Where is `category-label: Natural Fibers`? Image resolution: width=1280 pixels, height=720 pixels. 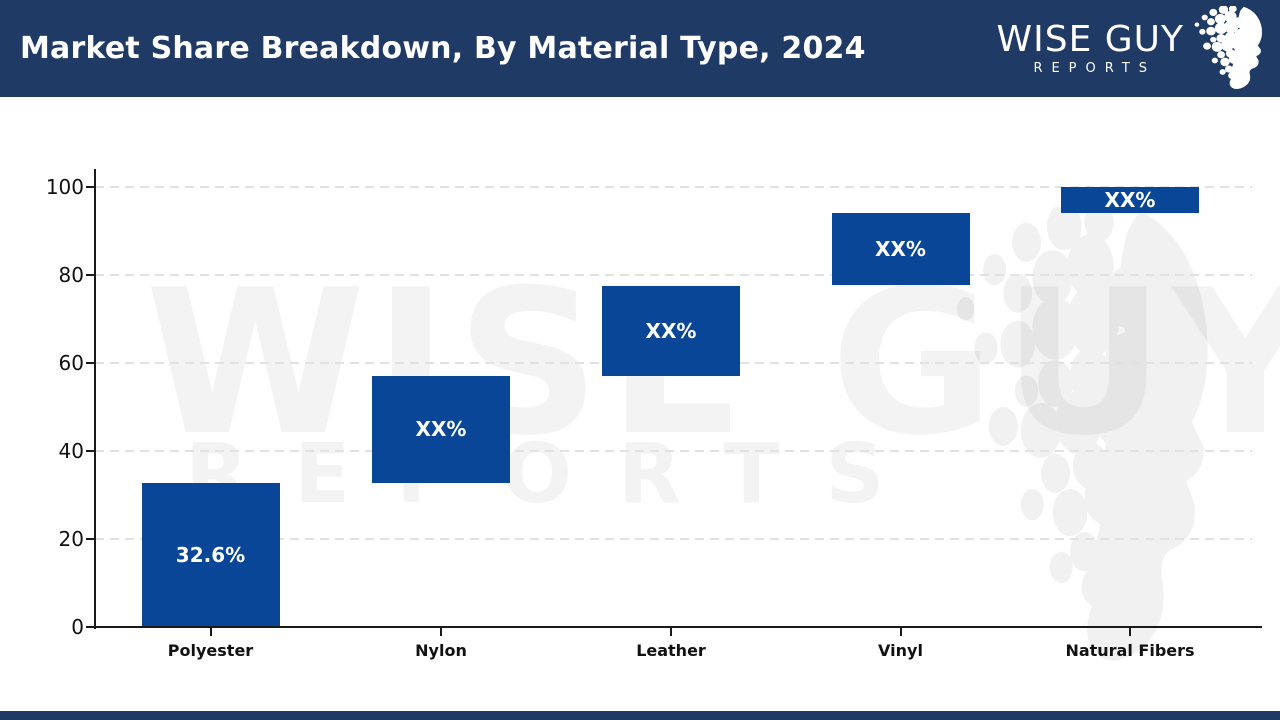
category-label: Natural Fibers is located at coordinates (1130, 650).